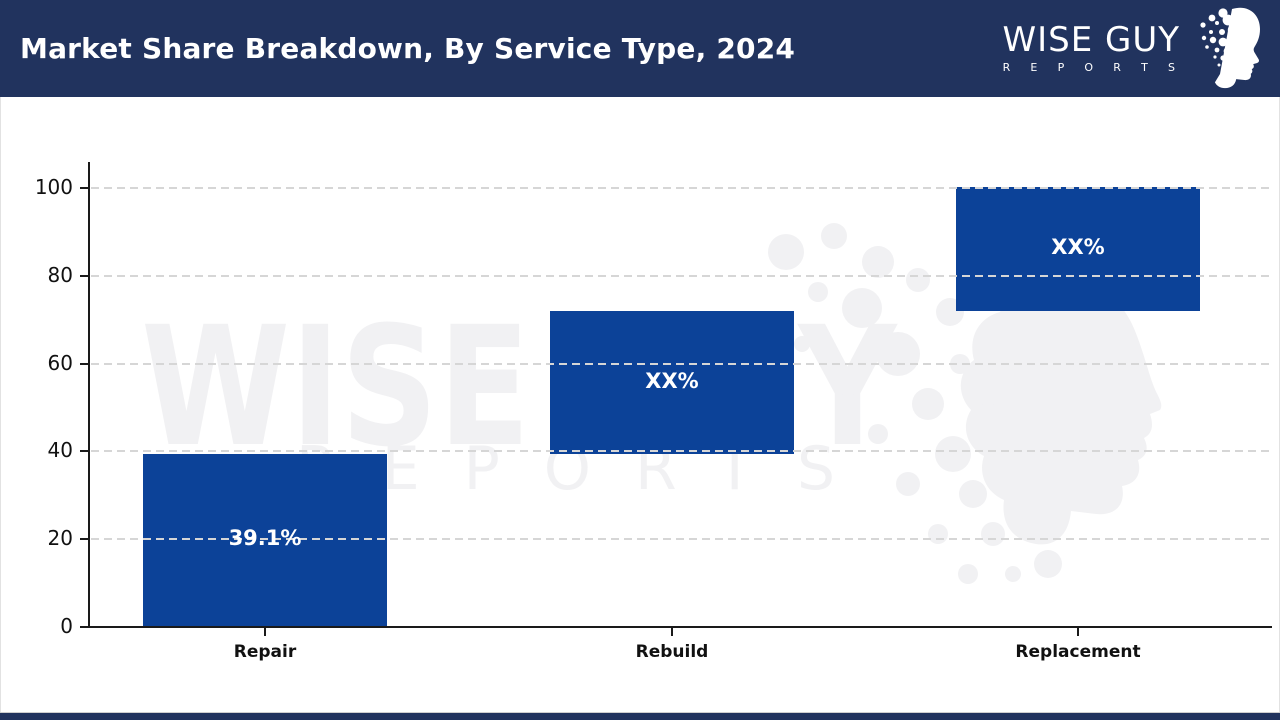 The height and width of the screenshot is (720, 1280). I want to click on y-tick-label: 100, so click(53, 187).